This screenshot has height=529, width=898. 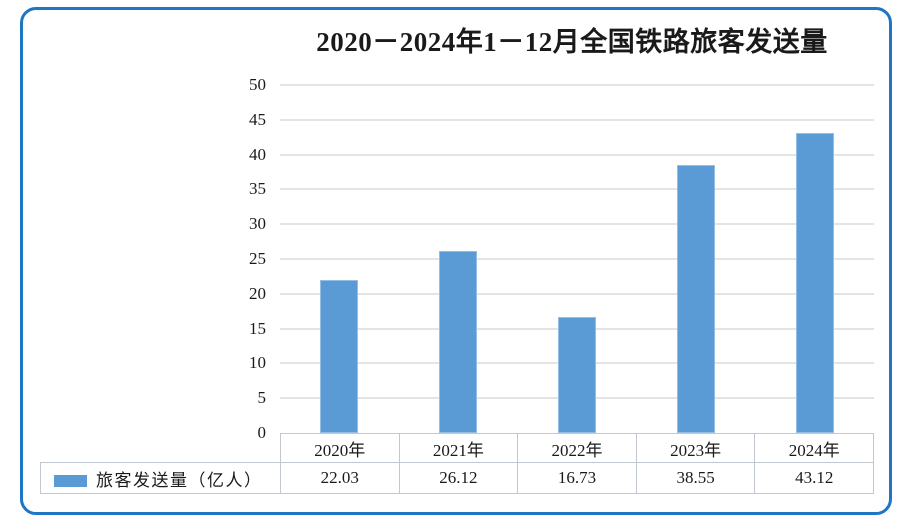 I want to click on value-cell: 43.12, so click(x=814, y=478).